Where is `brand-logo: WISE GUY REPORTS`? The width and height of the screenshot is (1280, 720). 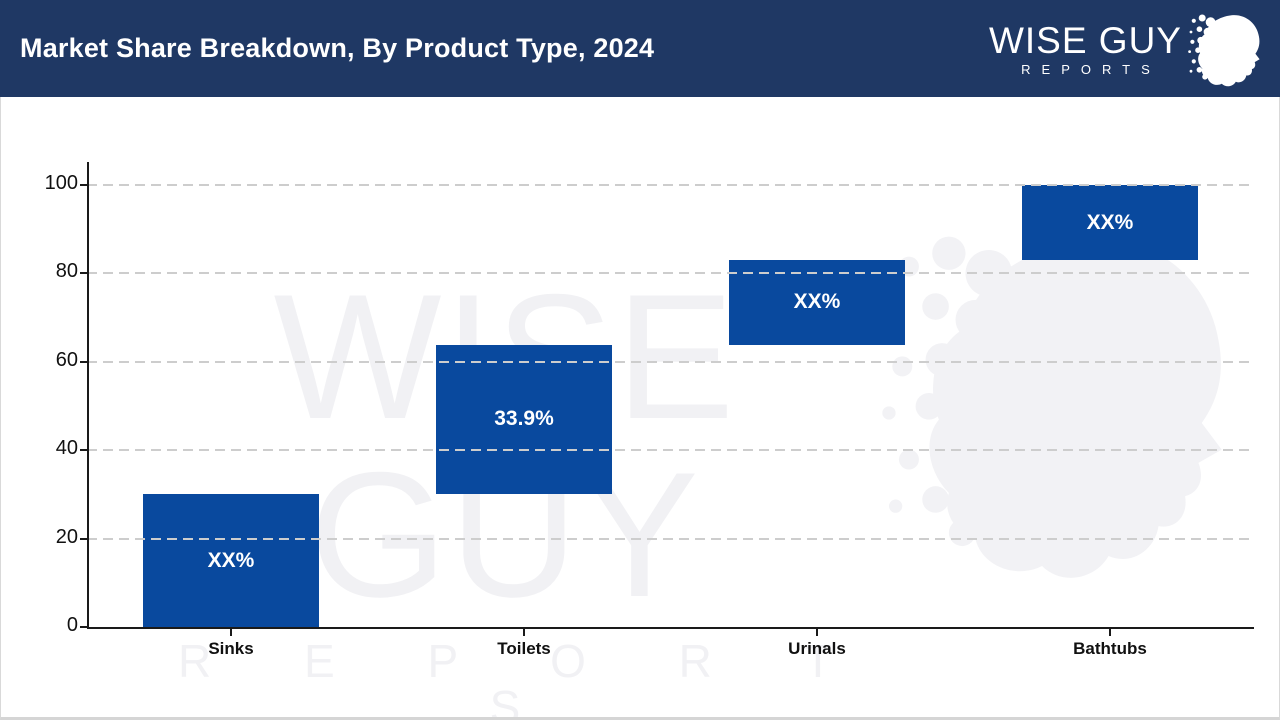
brand-logo: WISE GUY REPORTS is located at coordinates (1128, 49).